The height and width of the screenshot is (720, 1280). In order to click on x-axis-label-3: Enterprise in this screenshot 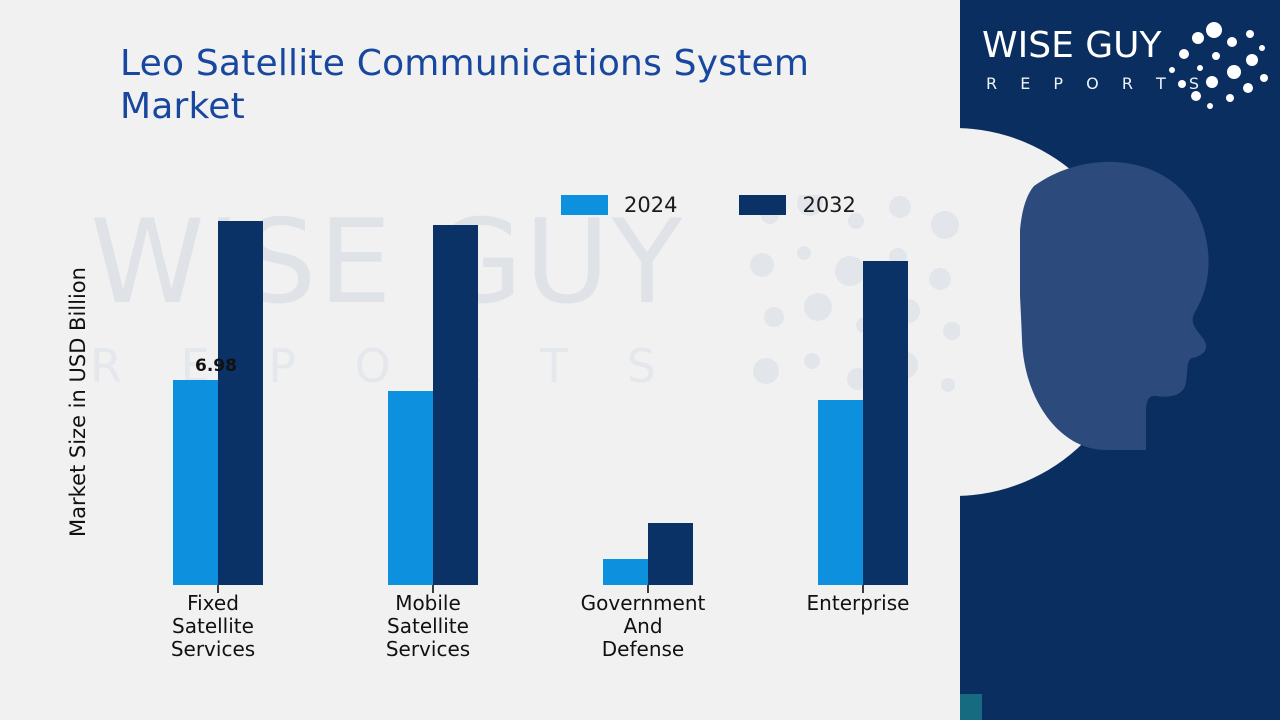, I will do `click(858, 603)`.